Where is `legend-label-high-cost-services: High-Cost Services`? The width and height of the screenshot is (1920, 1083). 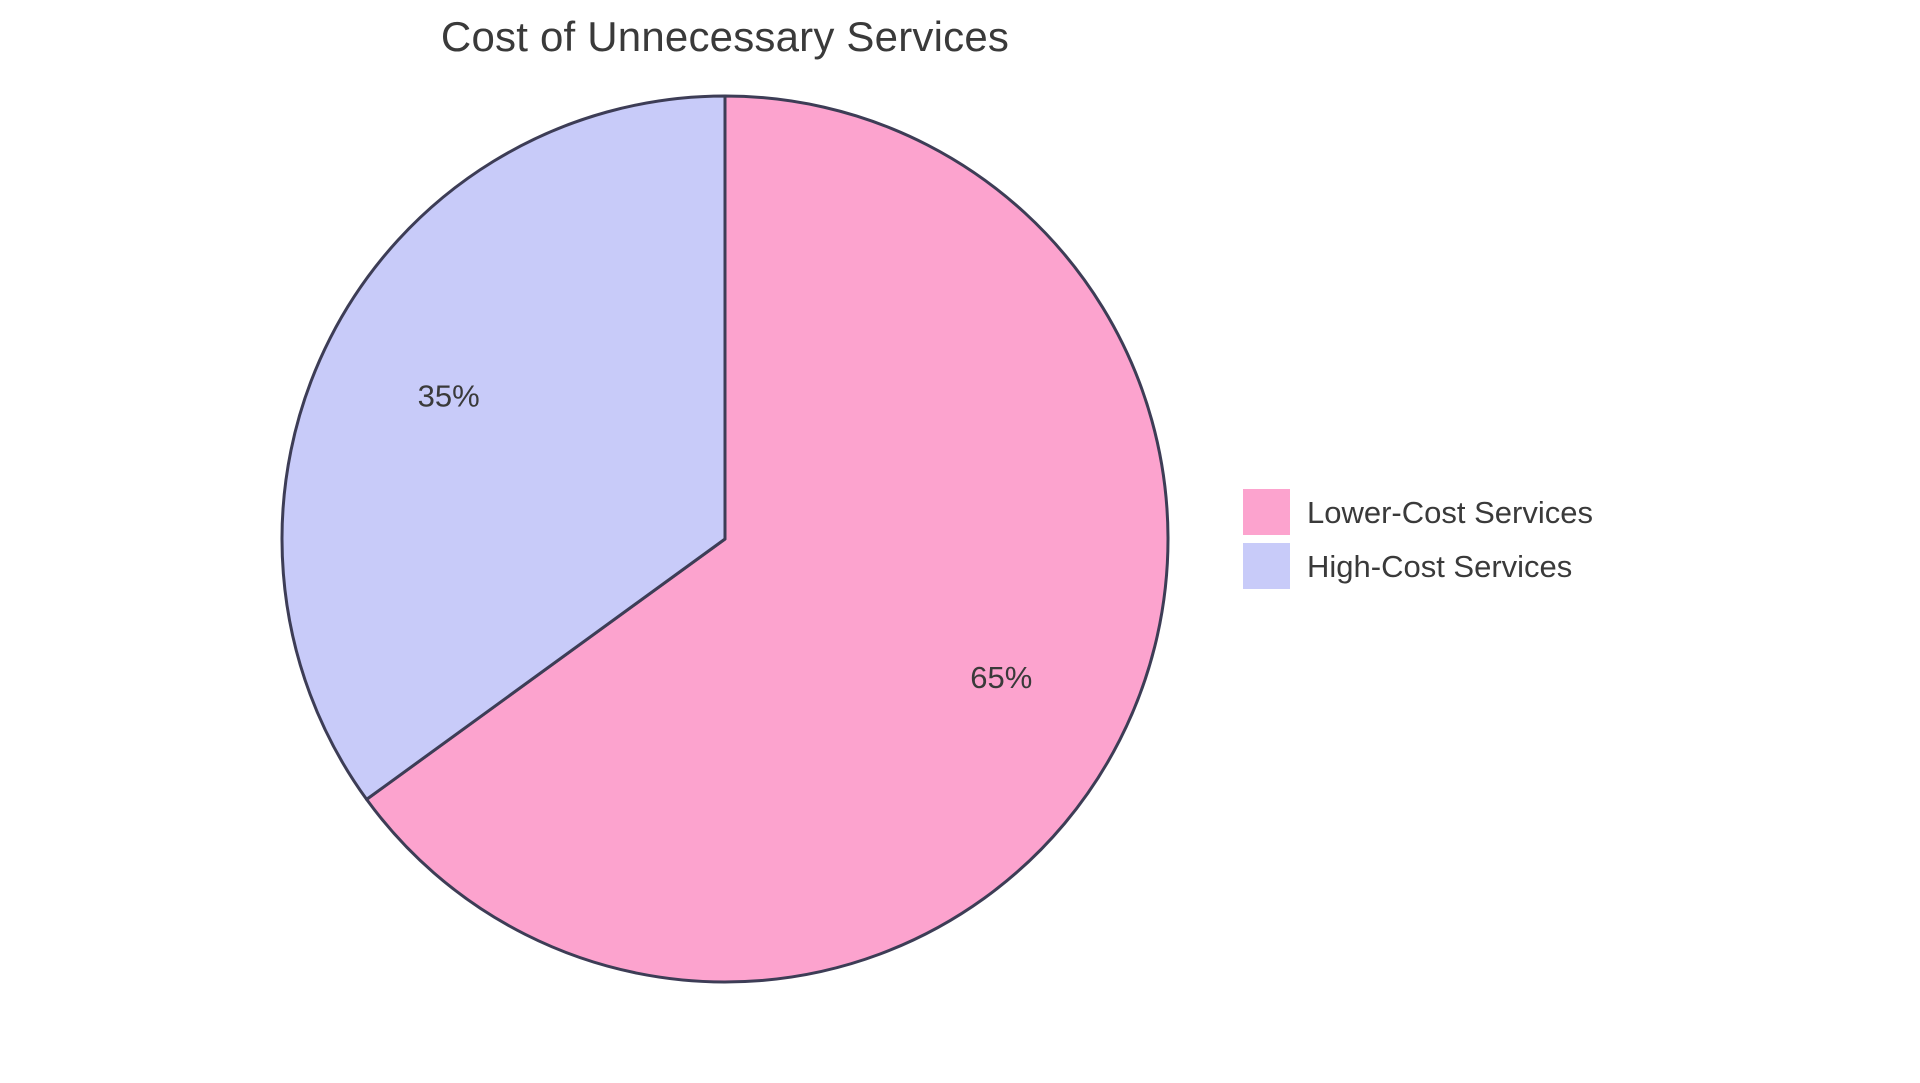 legend-label-high-cost-services: High-Cost Services is located at coordinates (1440, 566).